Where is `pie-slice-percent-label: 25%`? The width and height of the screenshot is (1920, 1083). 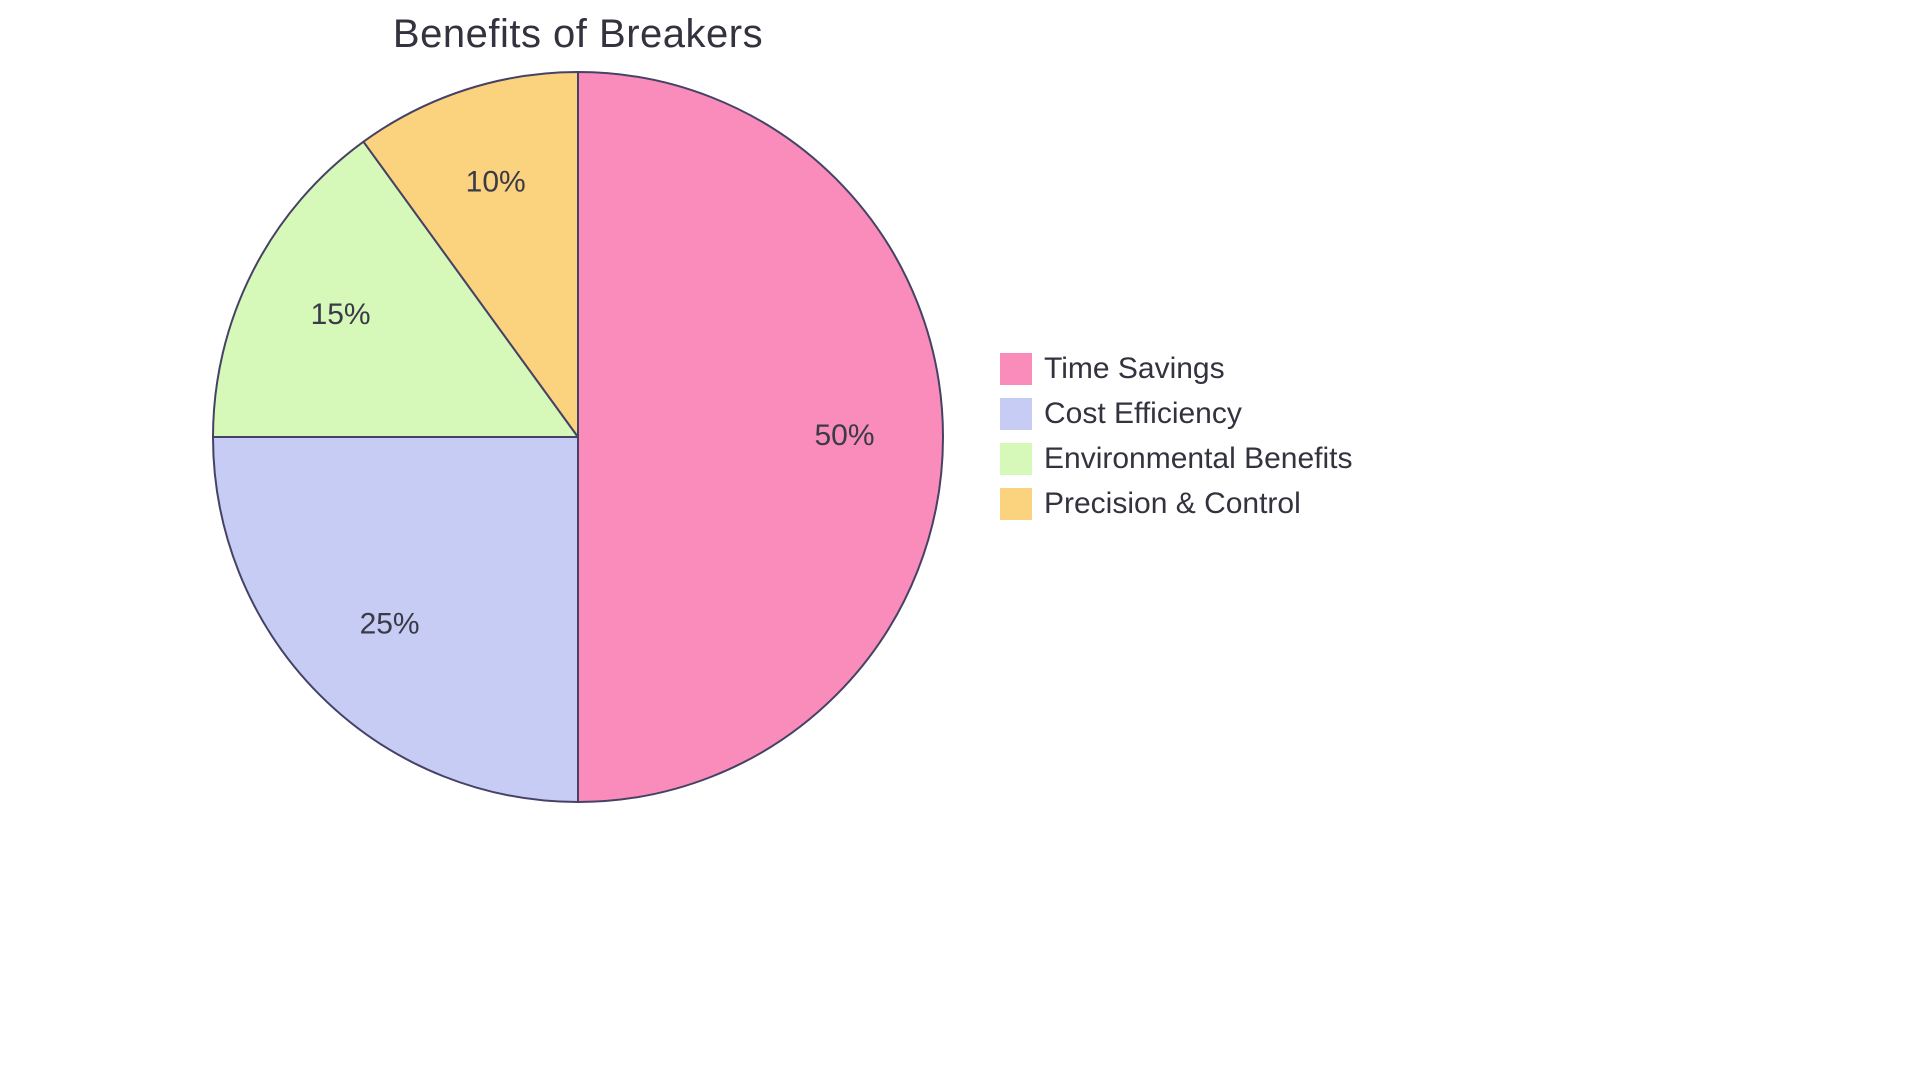
pie-slice-percent-label: 25% is located at coordinates (390, 623).